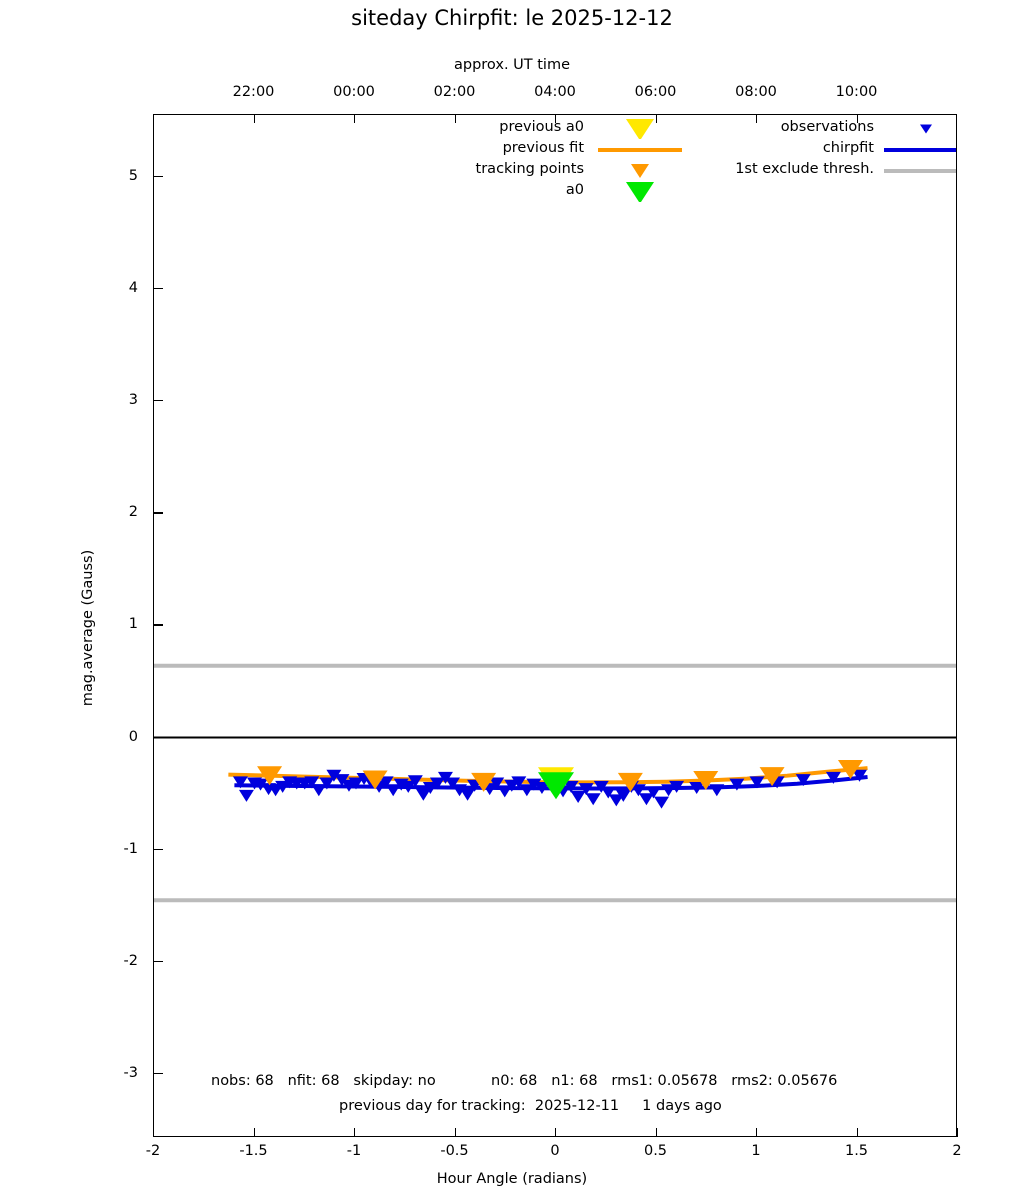 This screenshot has height=1200, width=1024. I want to click on x-tick-label: -2, so click(153, 1151).